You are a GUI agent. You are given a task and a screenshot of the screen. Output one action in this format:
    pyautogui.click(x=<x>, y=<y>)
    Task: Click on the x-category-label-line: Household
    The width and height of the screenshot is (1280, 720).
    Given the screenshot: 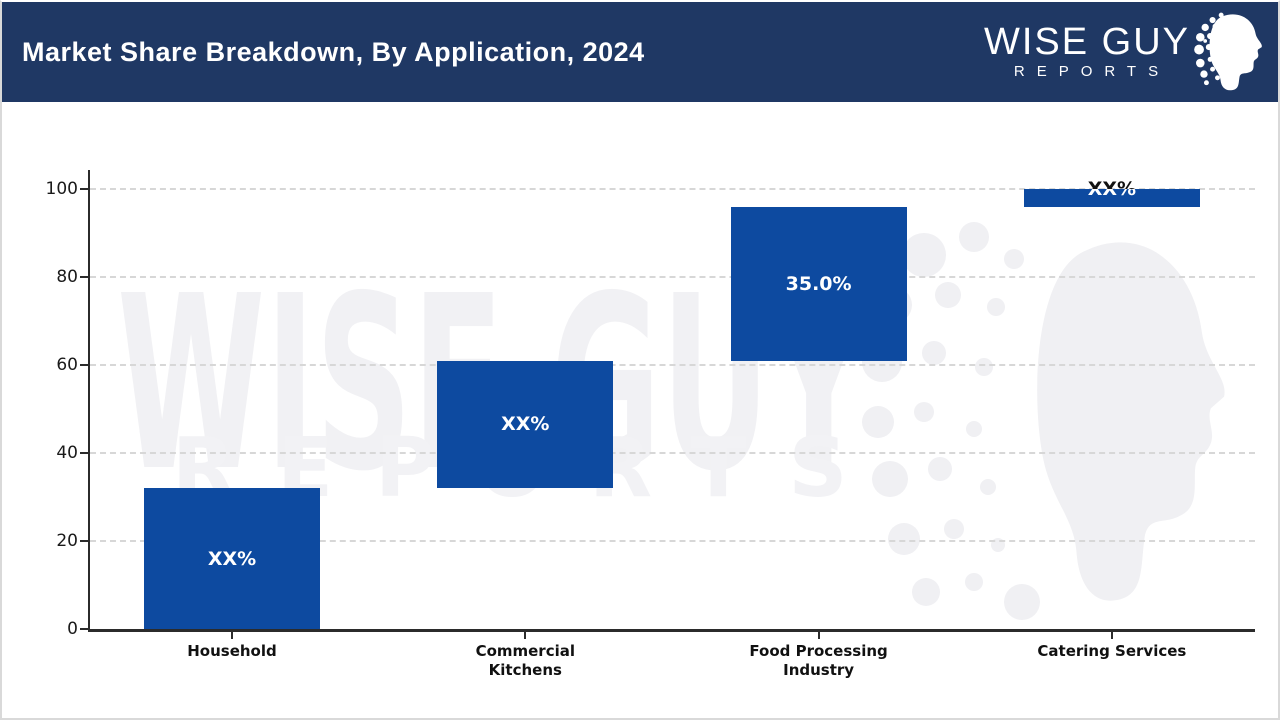 What is the action you would take?
    pyautogui.click(x=232, y=651)
    